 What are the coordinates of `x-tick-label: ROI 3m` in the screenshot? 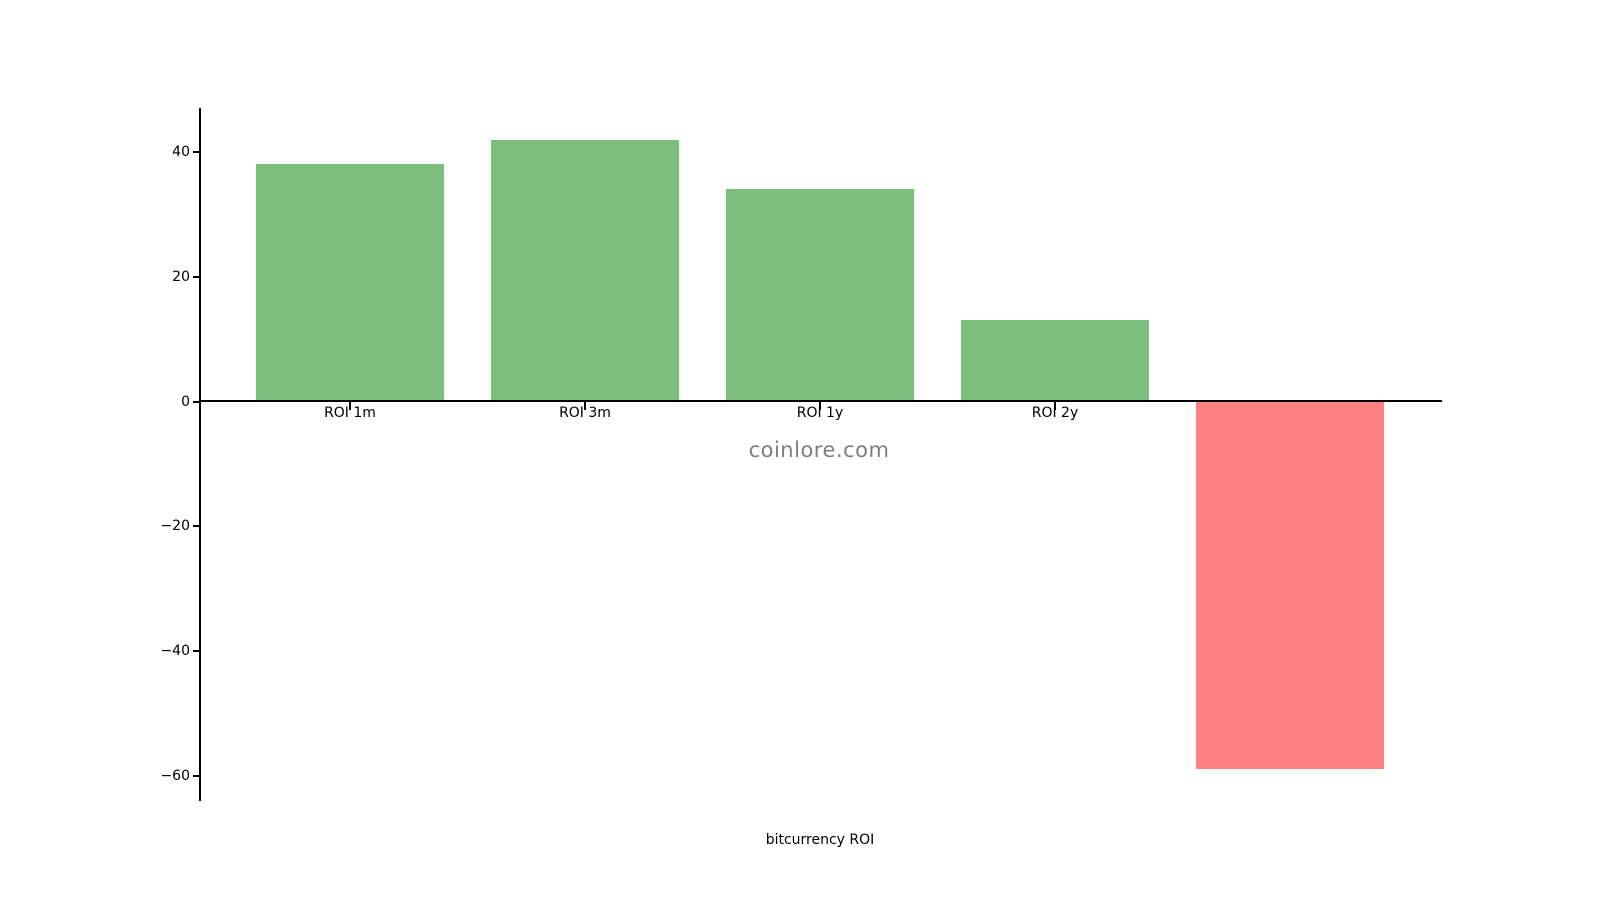 It's located at (585, 412).